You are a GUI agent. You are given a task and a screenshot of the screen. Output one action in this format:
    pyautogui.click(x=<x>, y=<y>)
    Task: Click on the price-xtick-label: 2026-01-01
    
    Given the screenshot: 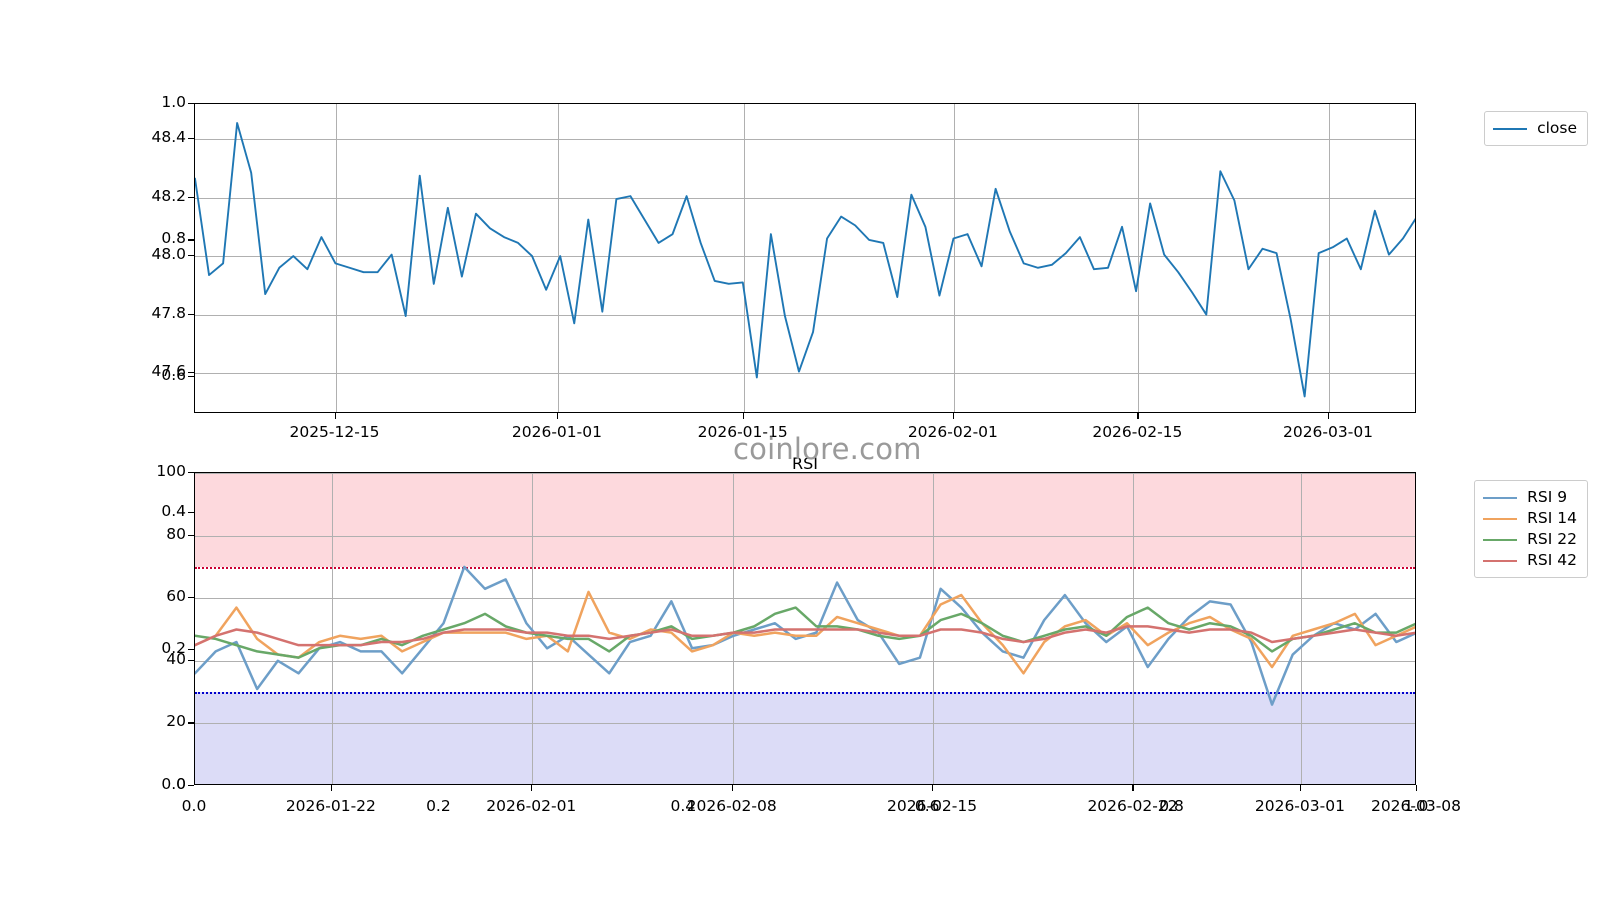 What is the action you would take?
    pyautogui.click(x=556, y=432)
    